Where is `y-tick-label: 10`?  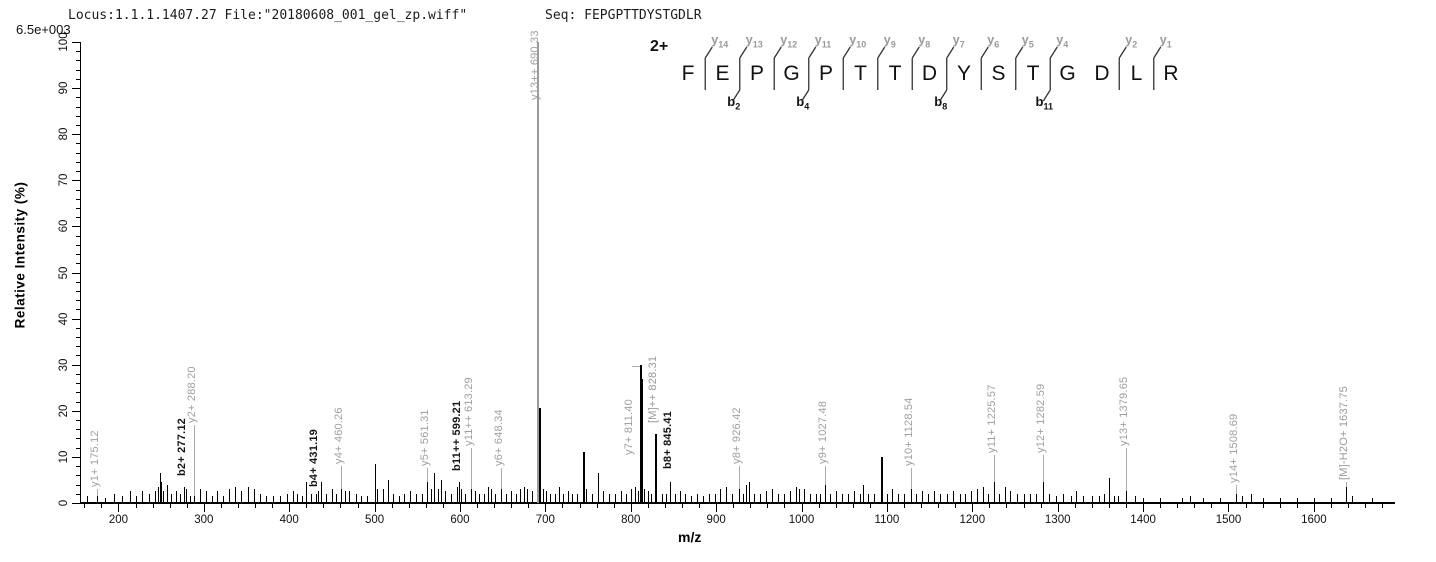
y-tick-label: 10 is located at coordinates (64, 457).